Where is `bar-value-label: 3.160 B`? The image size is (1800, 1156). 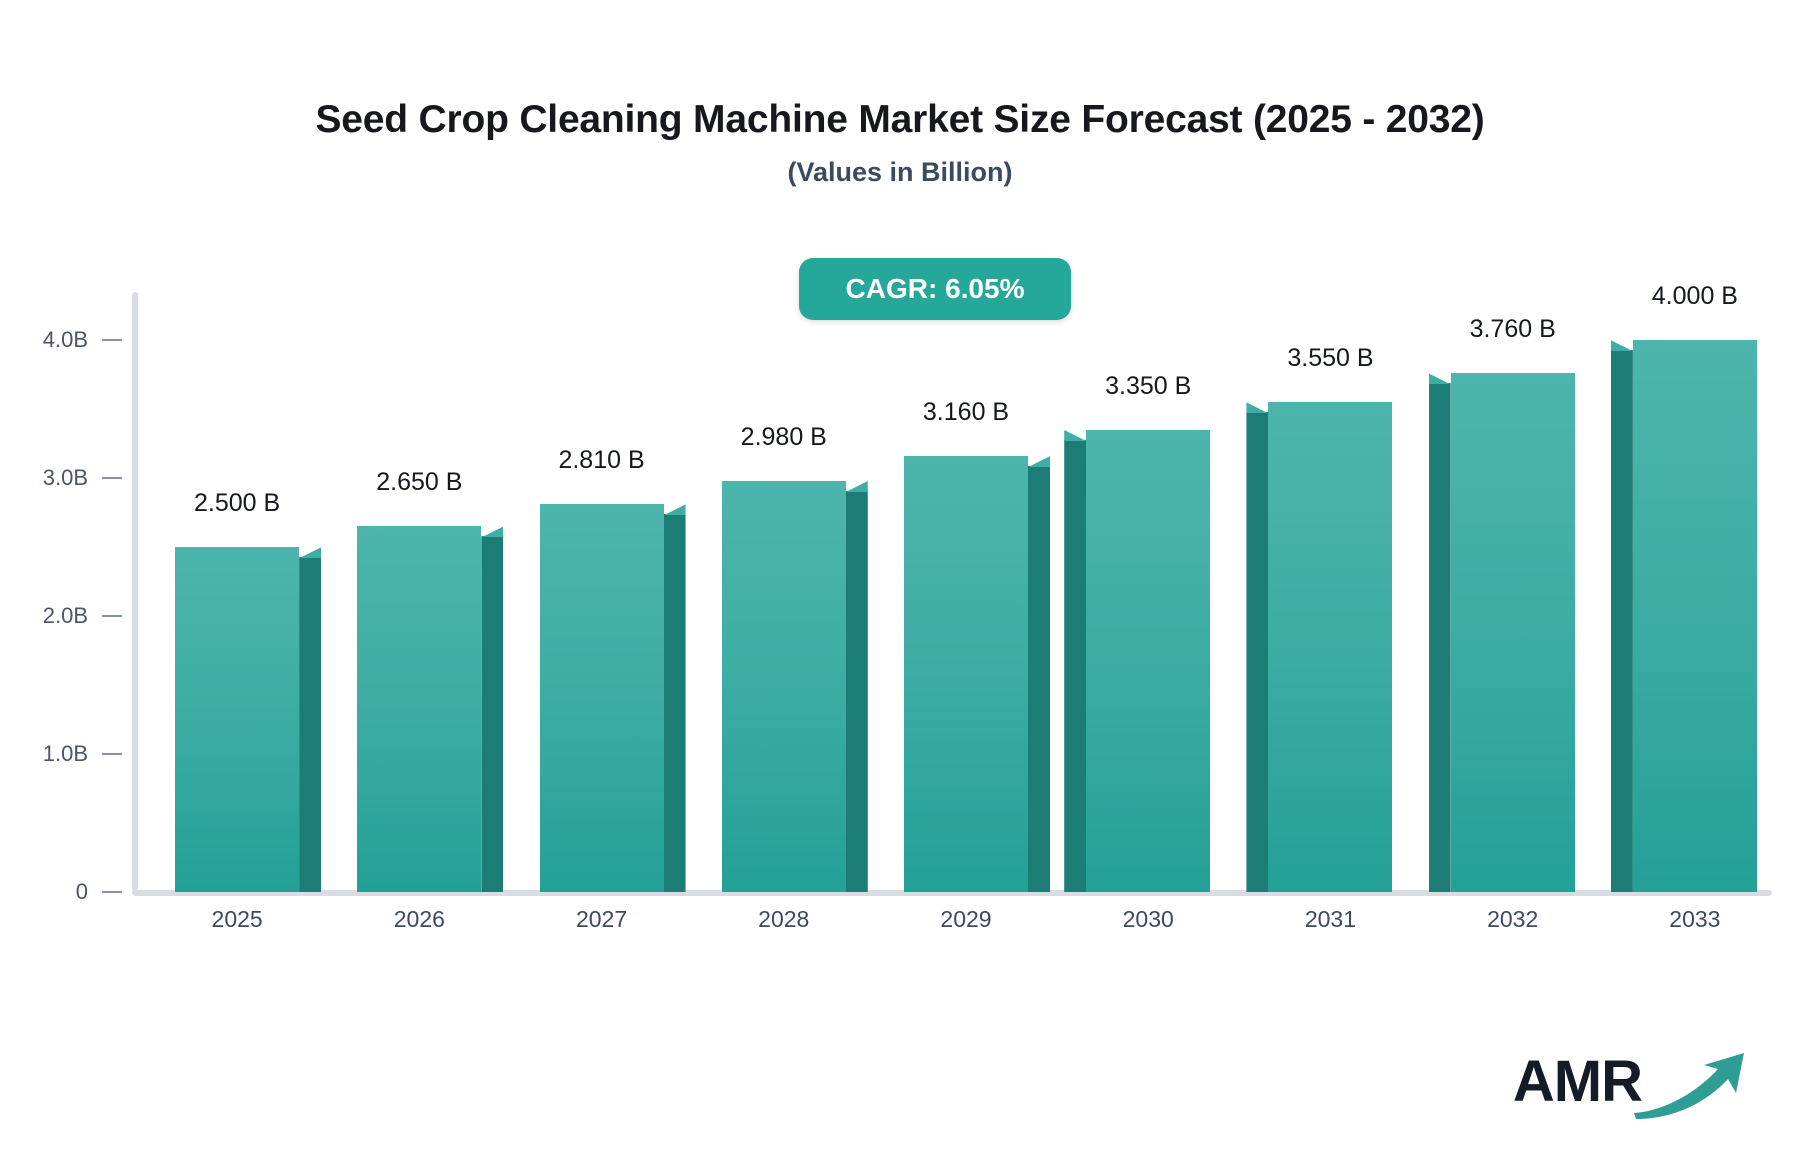 bar-value-label: 3.160 B is located at coordinates (966, 412).